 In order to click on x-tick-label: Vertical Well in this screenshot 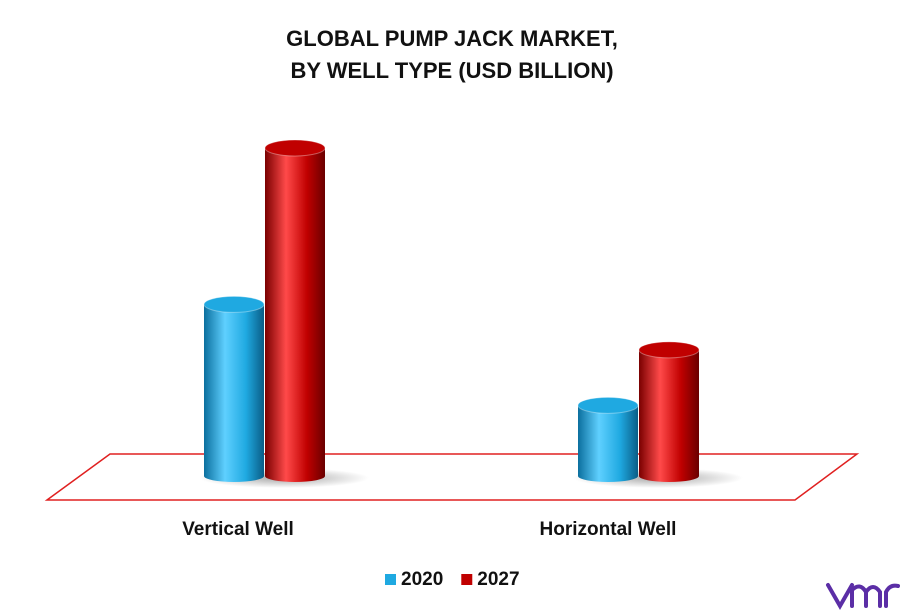, I will do `click(238, 529)`.